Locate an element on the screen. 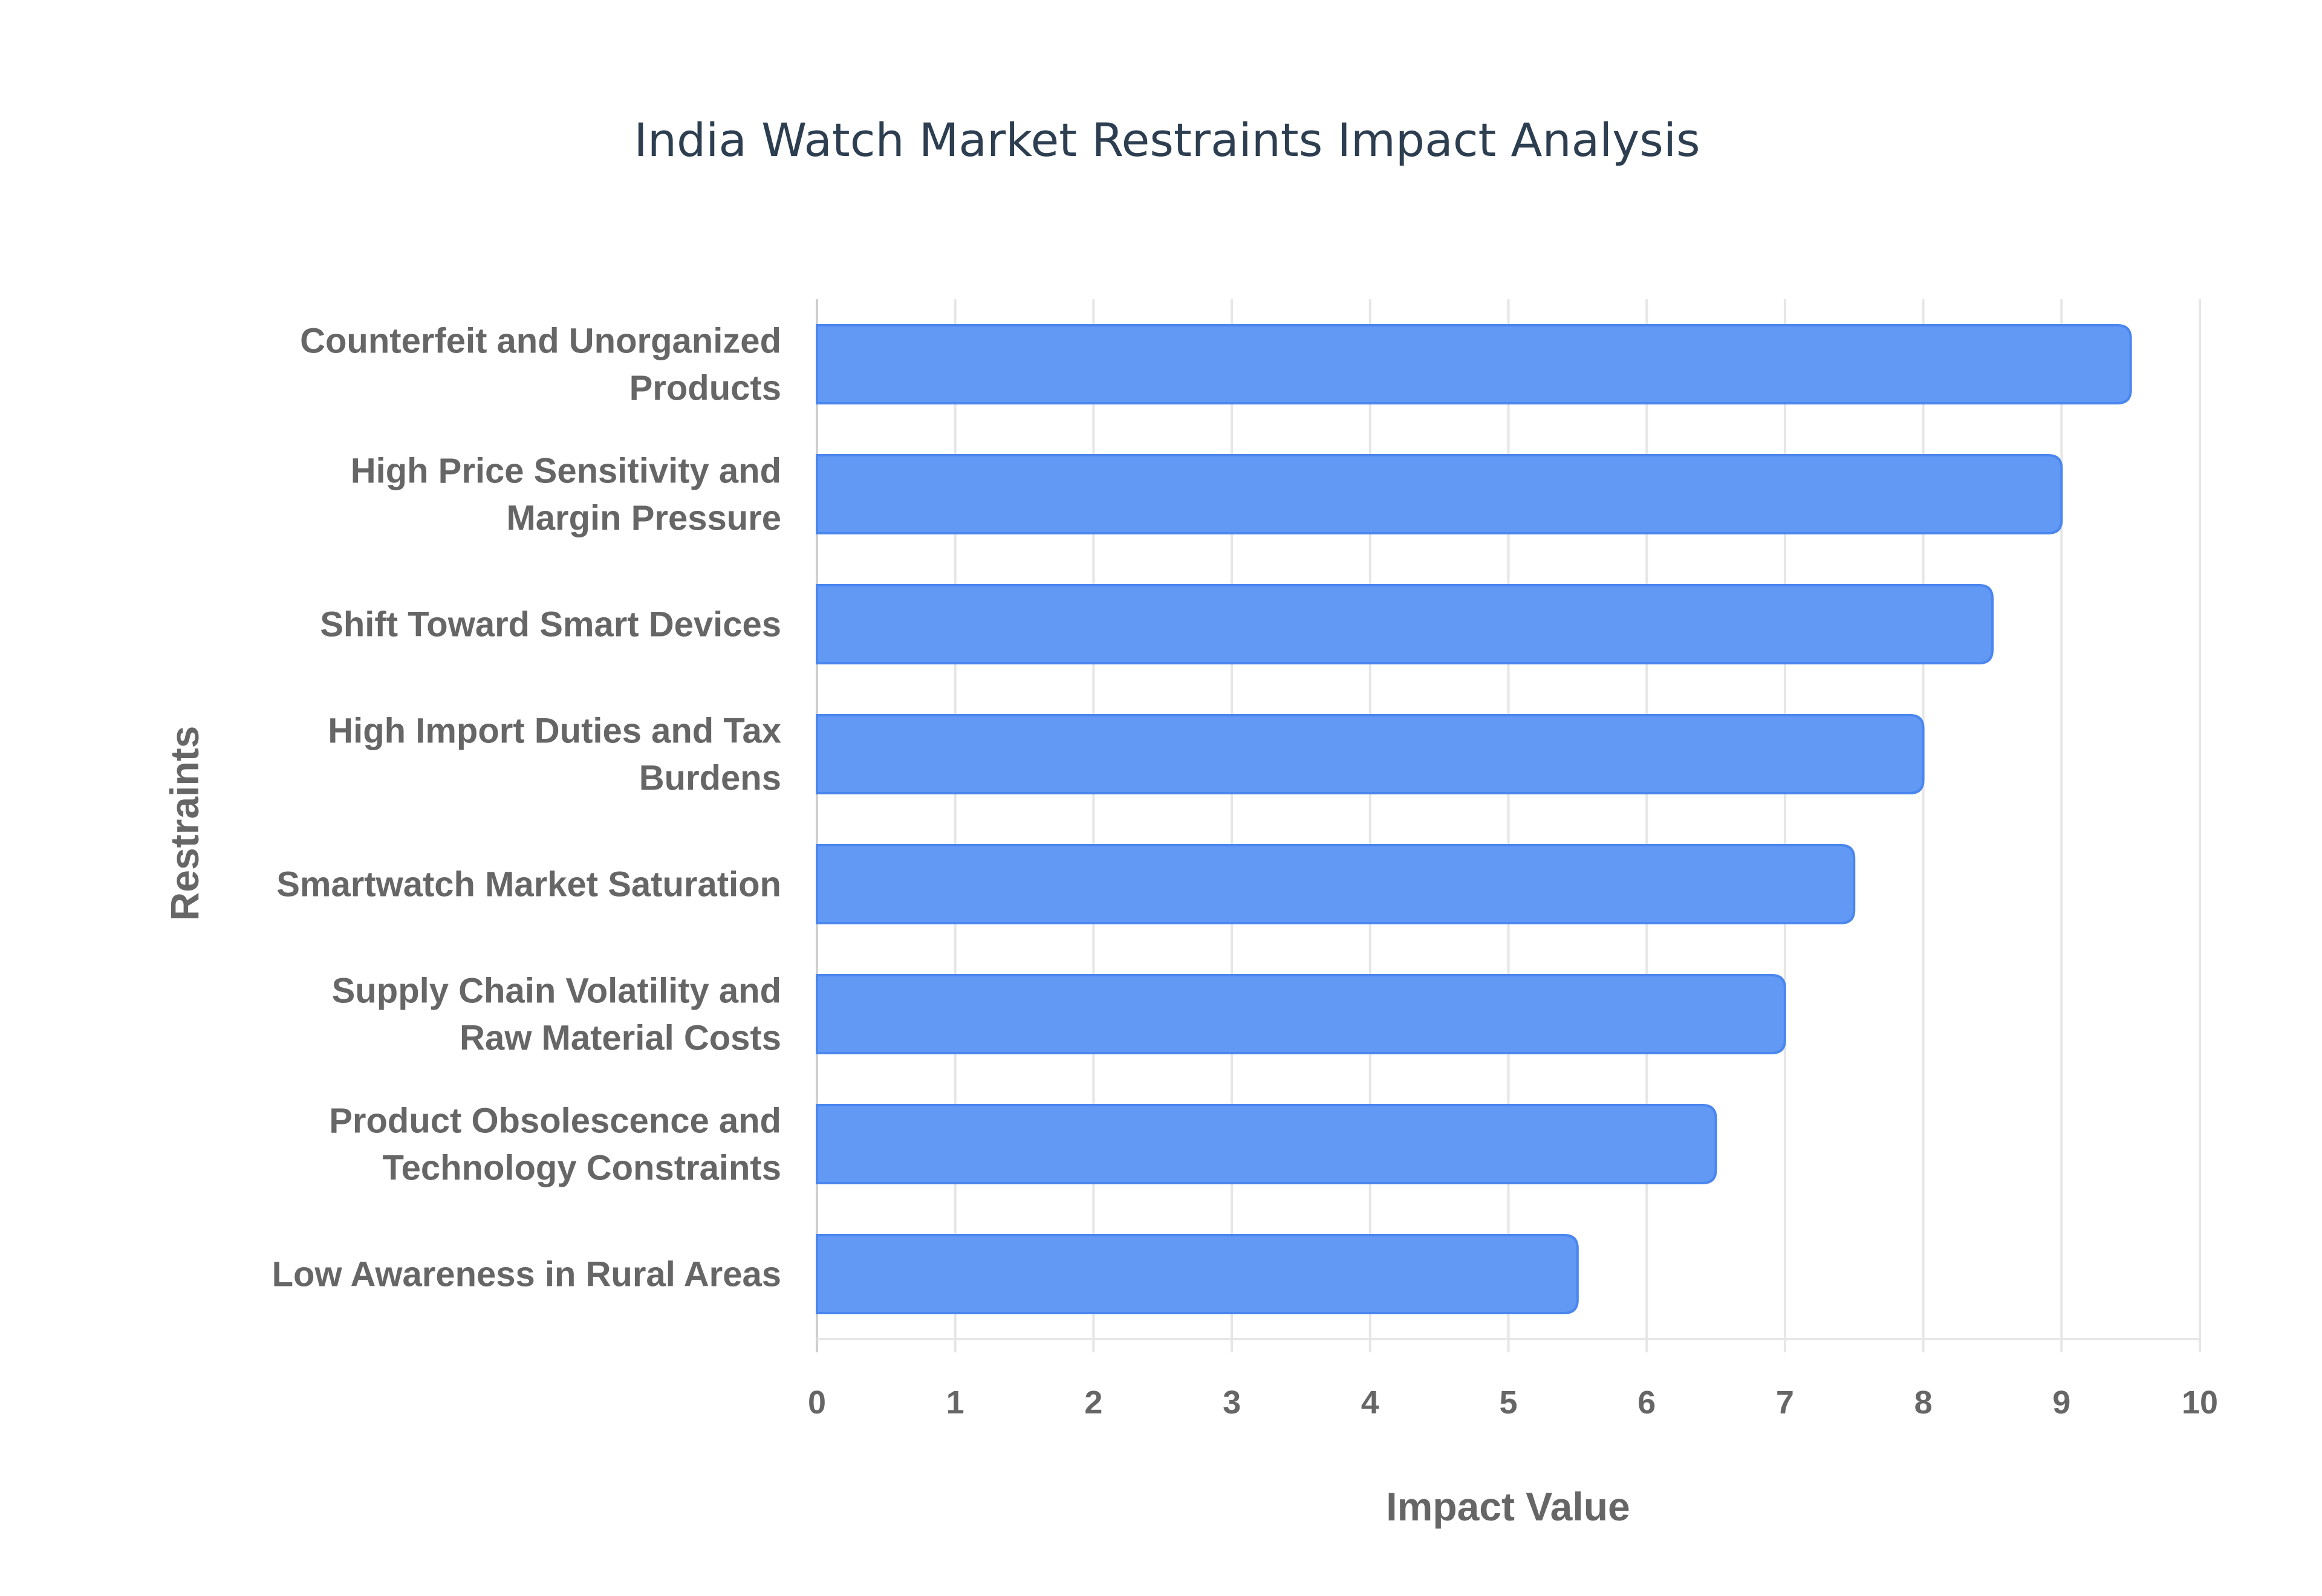  category-label: Low Awareness in Rural Areas is located at coordinates (526, 1274).